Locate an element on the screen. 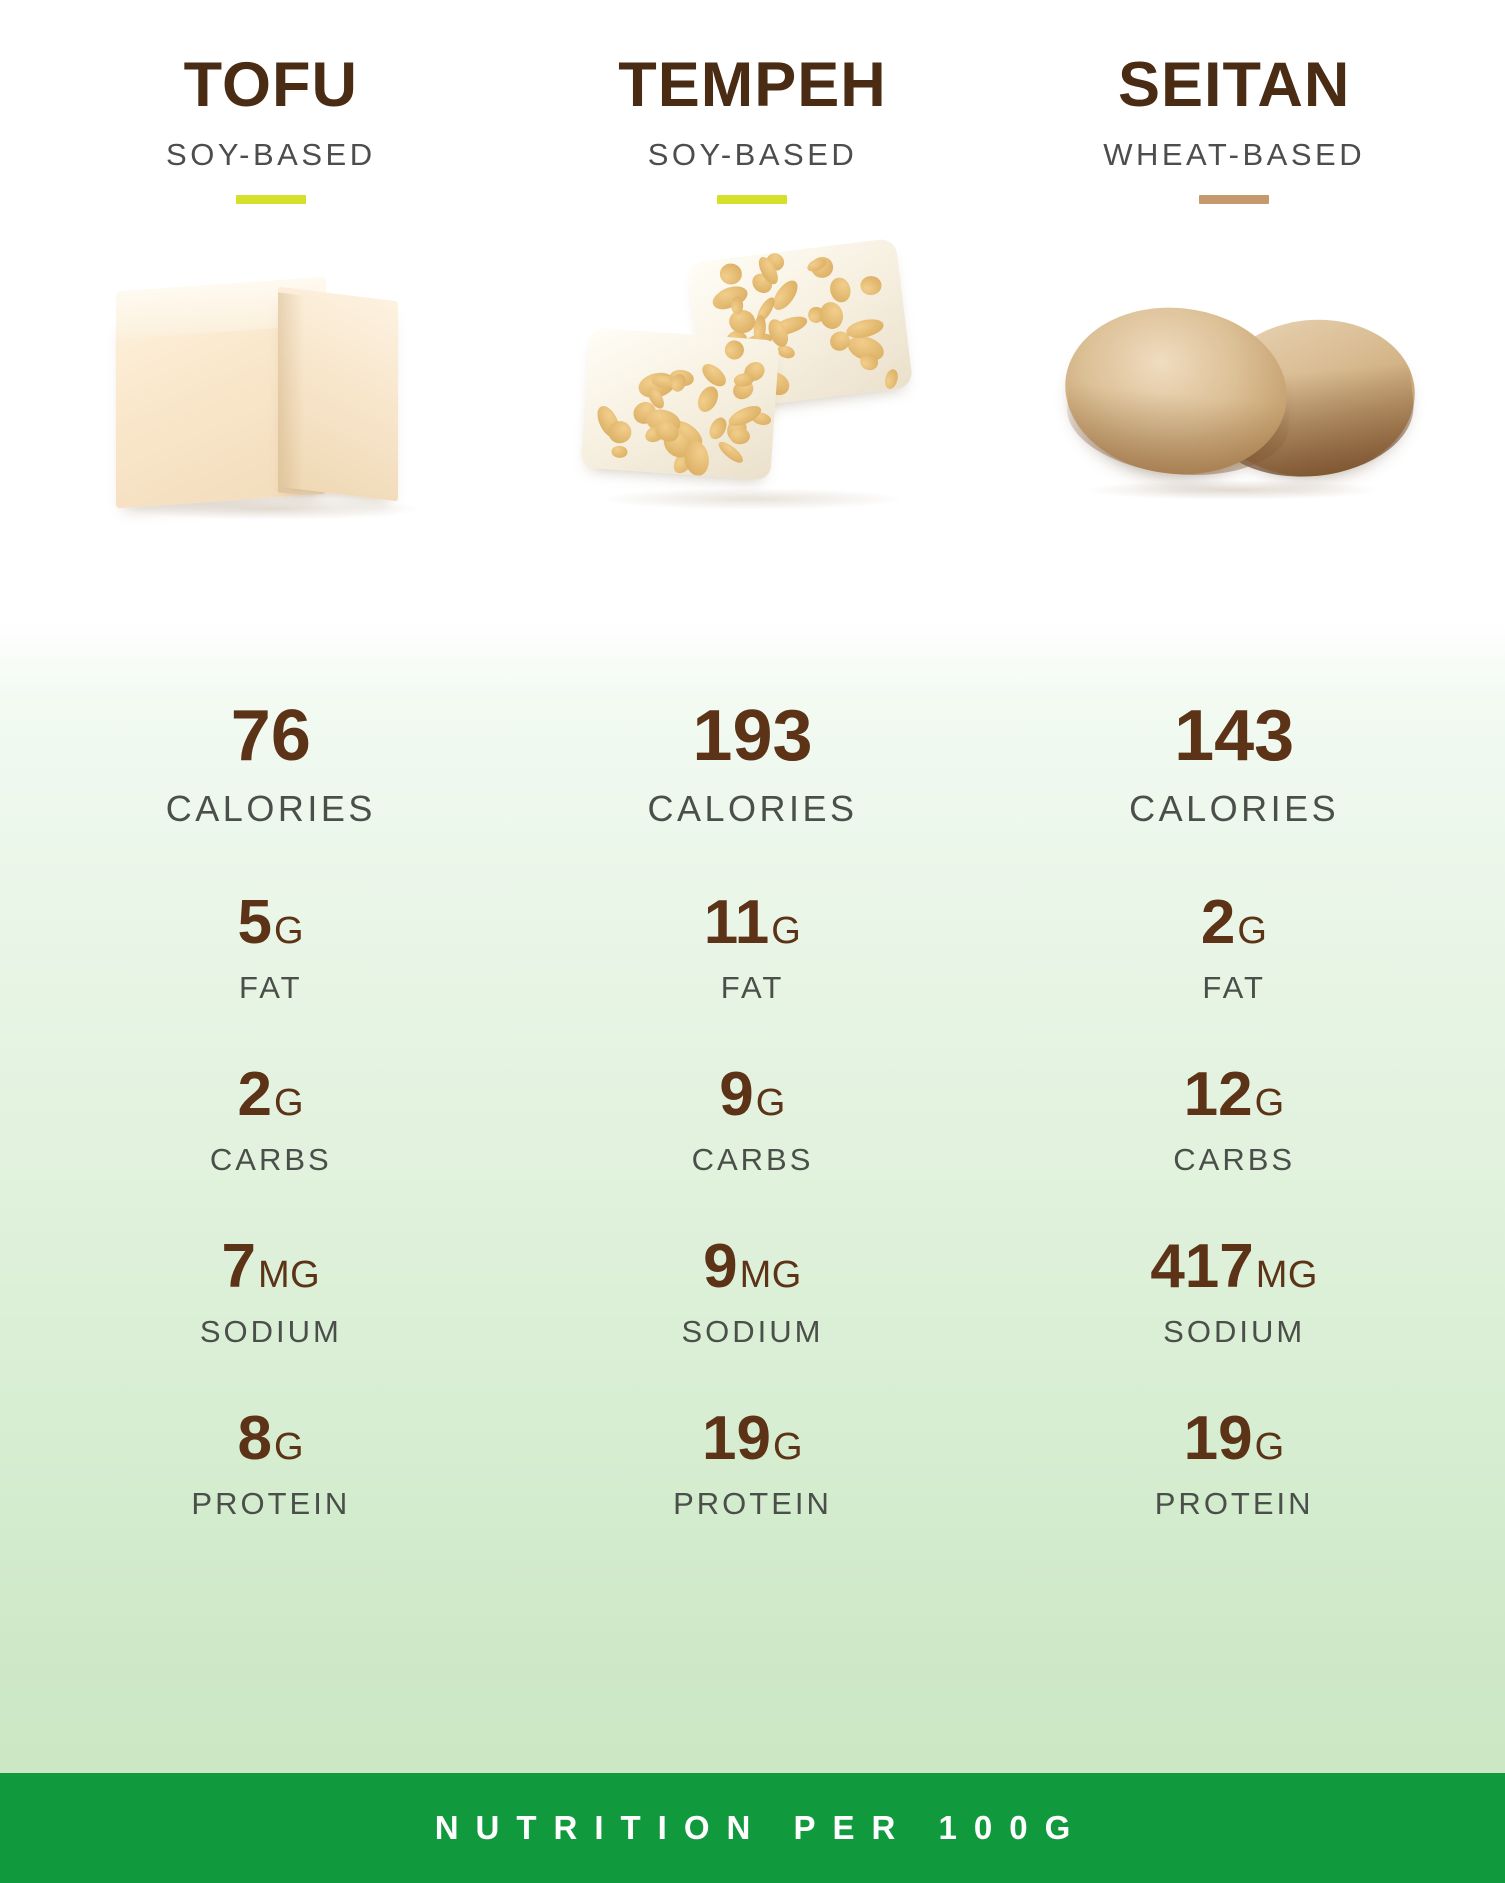 This screenshot has width=1505, height=1883. nutrition-cell: 2 G FAT is located at coordinates (1234, 949).